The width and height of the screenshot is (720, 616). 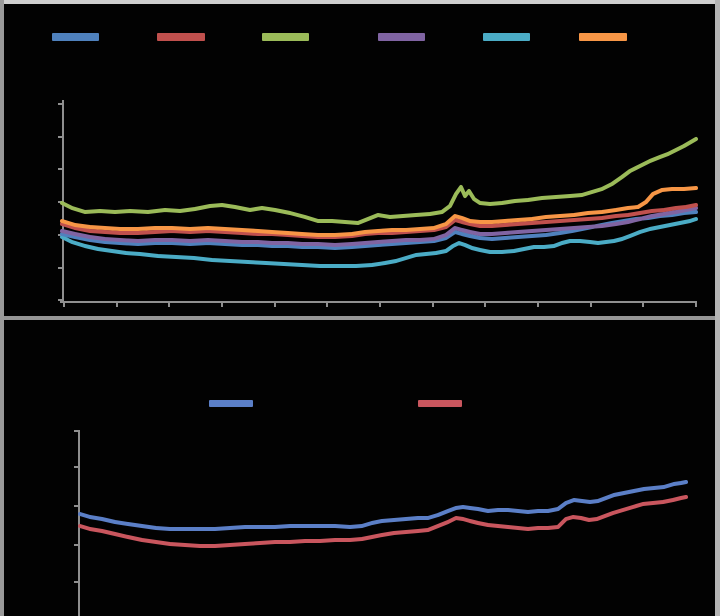 What do you see at coordinates (383, 505) in the screenshot?
I see `bottom-chart-line-blue` at bounding box center [383, 505].